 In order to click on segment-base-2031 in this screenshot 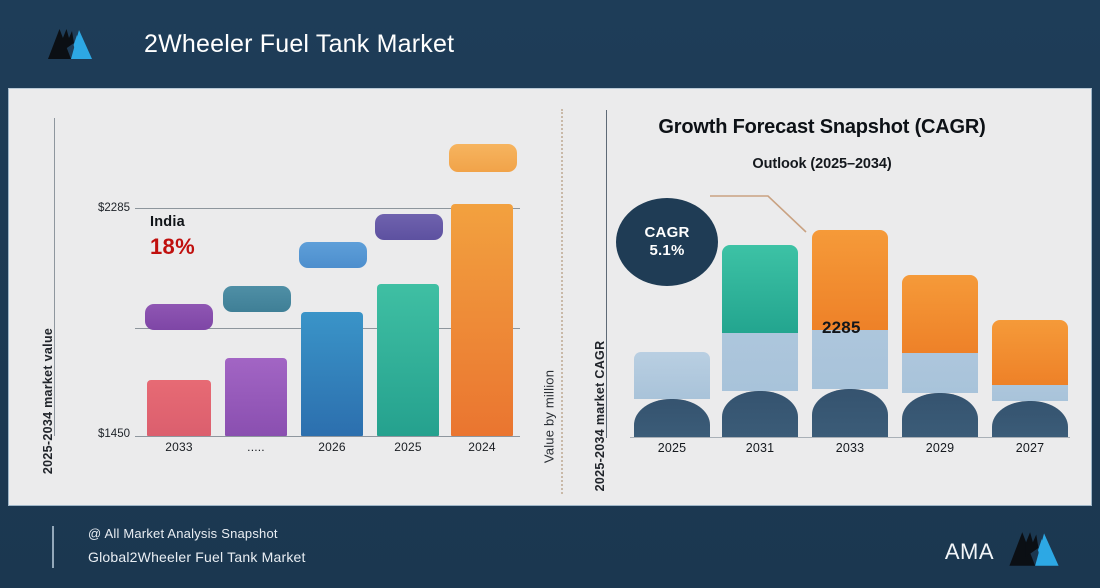, I will do `click(760, 414)`.